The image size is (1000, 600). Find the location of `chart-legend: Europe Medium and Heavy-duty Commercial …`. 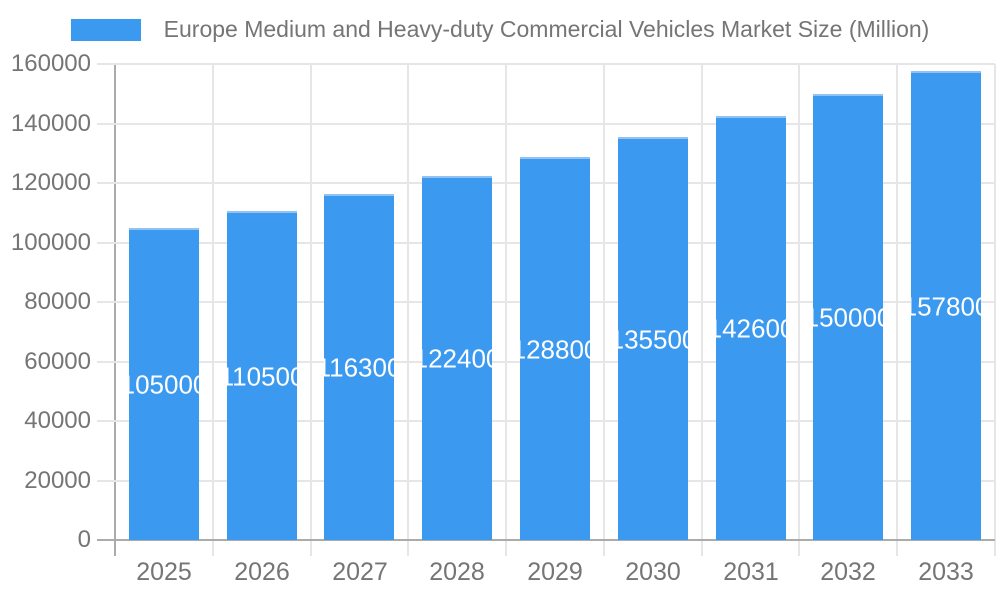

chart-legend: Europe Medium and Heavy-duty Commercial … is located at coordinates (500, 29).